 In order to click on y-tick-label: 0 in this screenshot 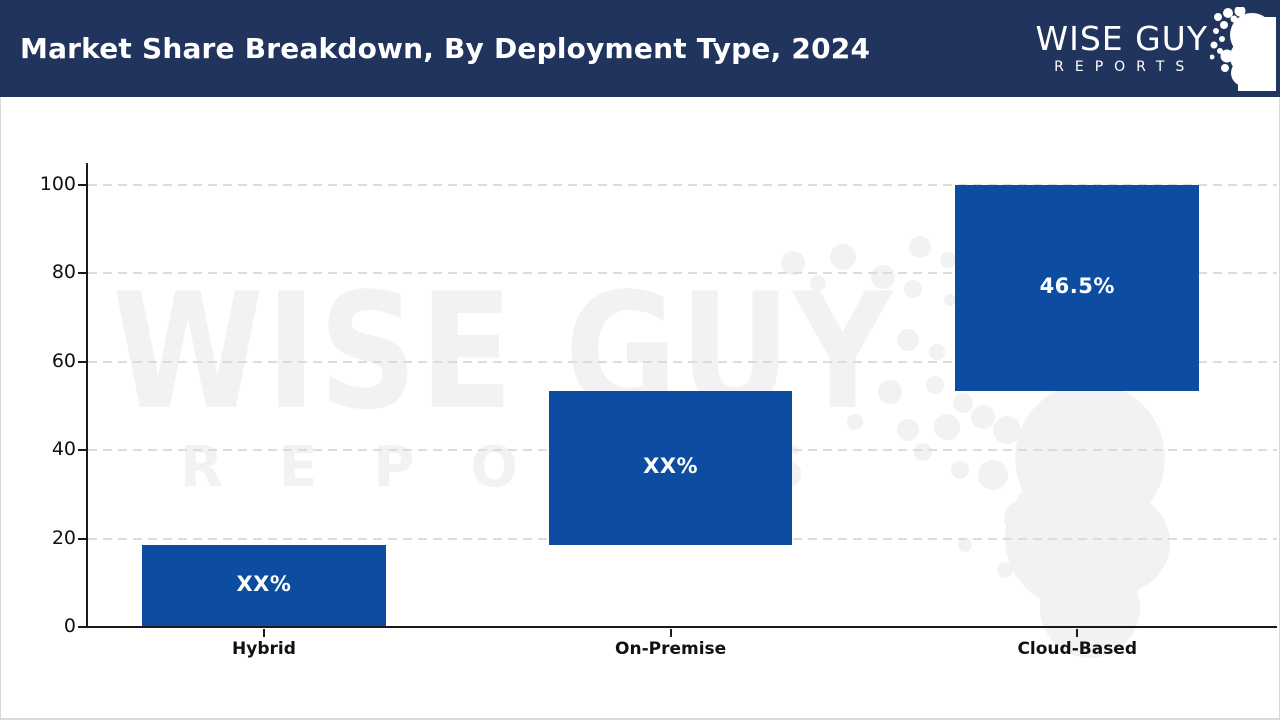, I will do `click(69, 626)`.